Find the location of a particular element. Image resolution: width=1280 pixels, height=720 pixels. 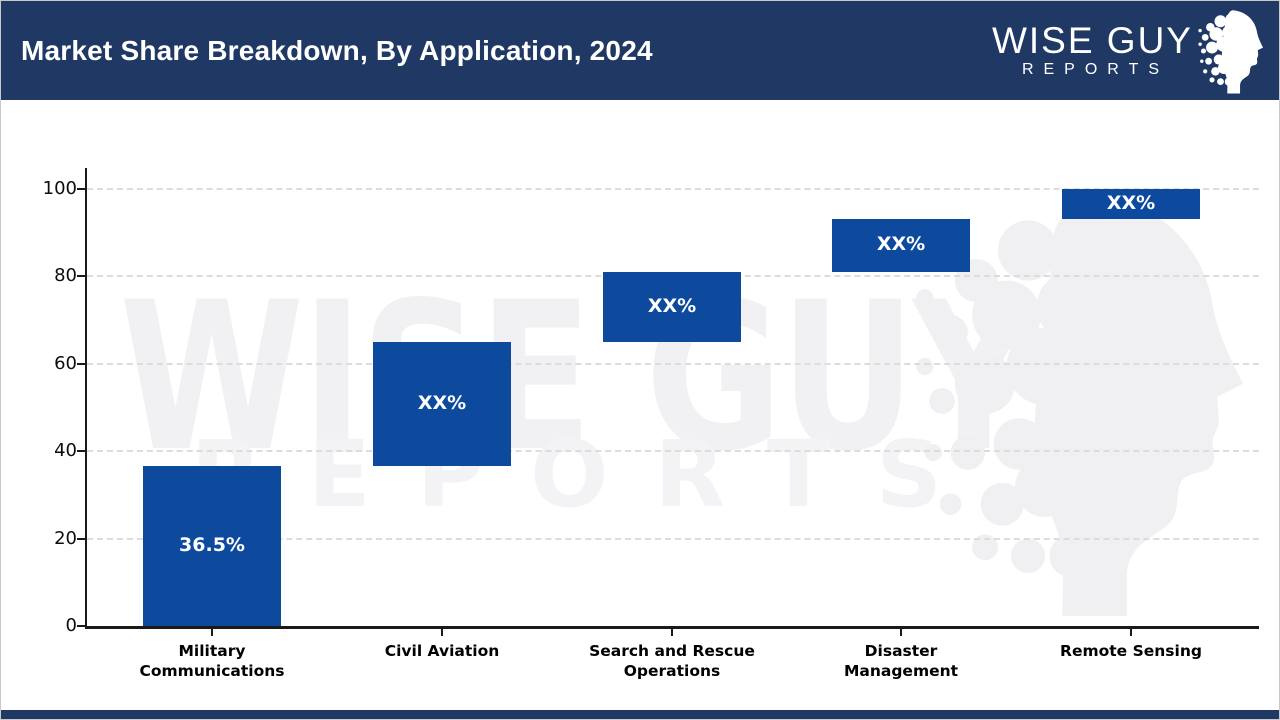

watermark-text-line2: REPORTS is located at coordinates (590, 474).